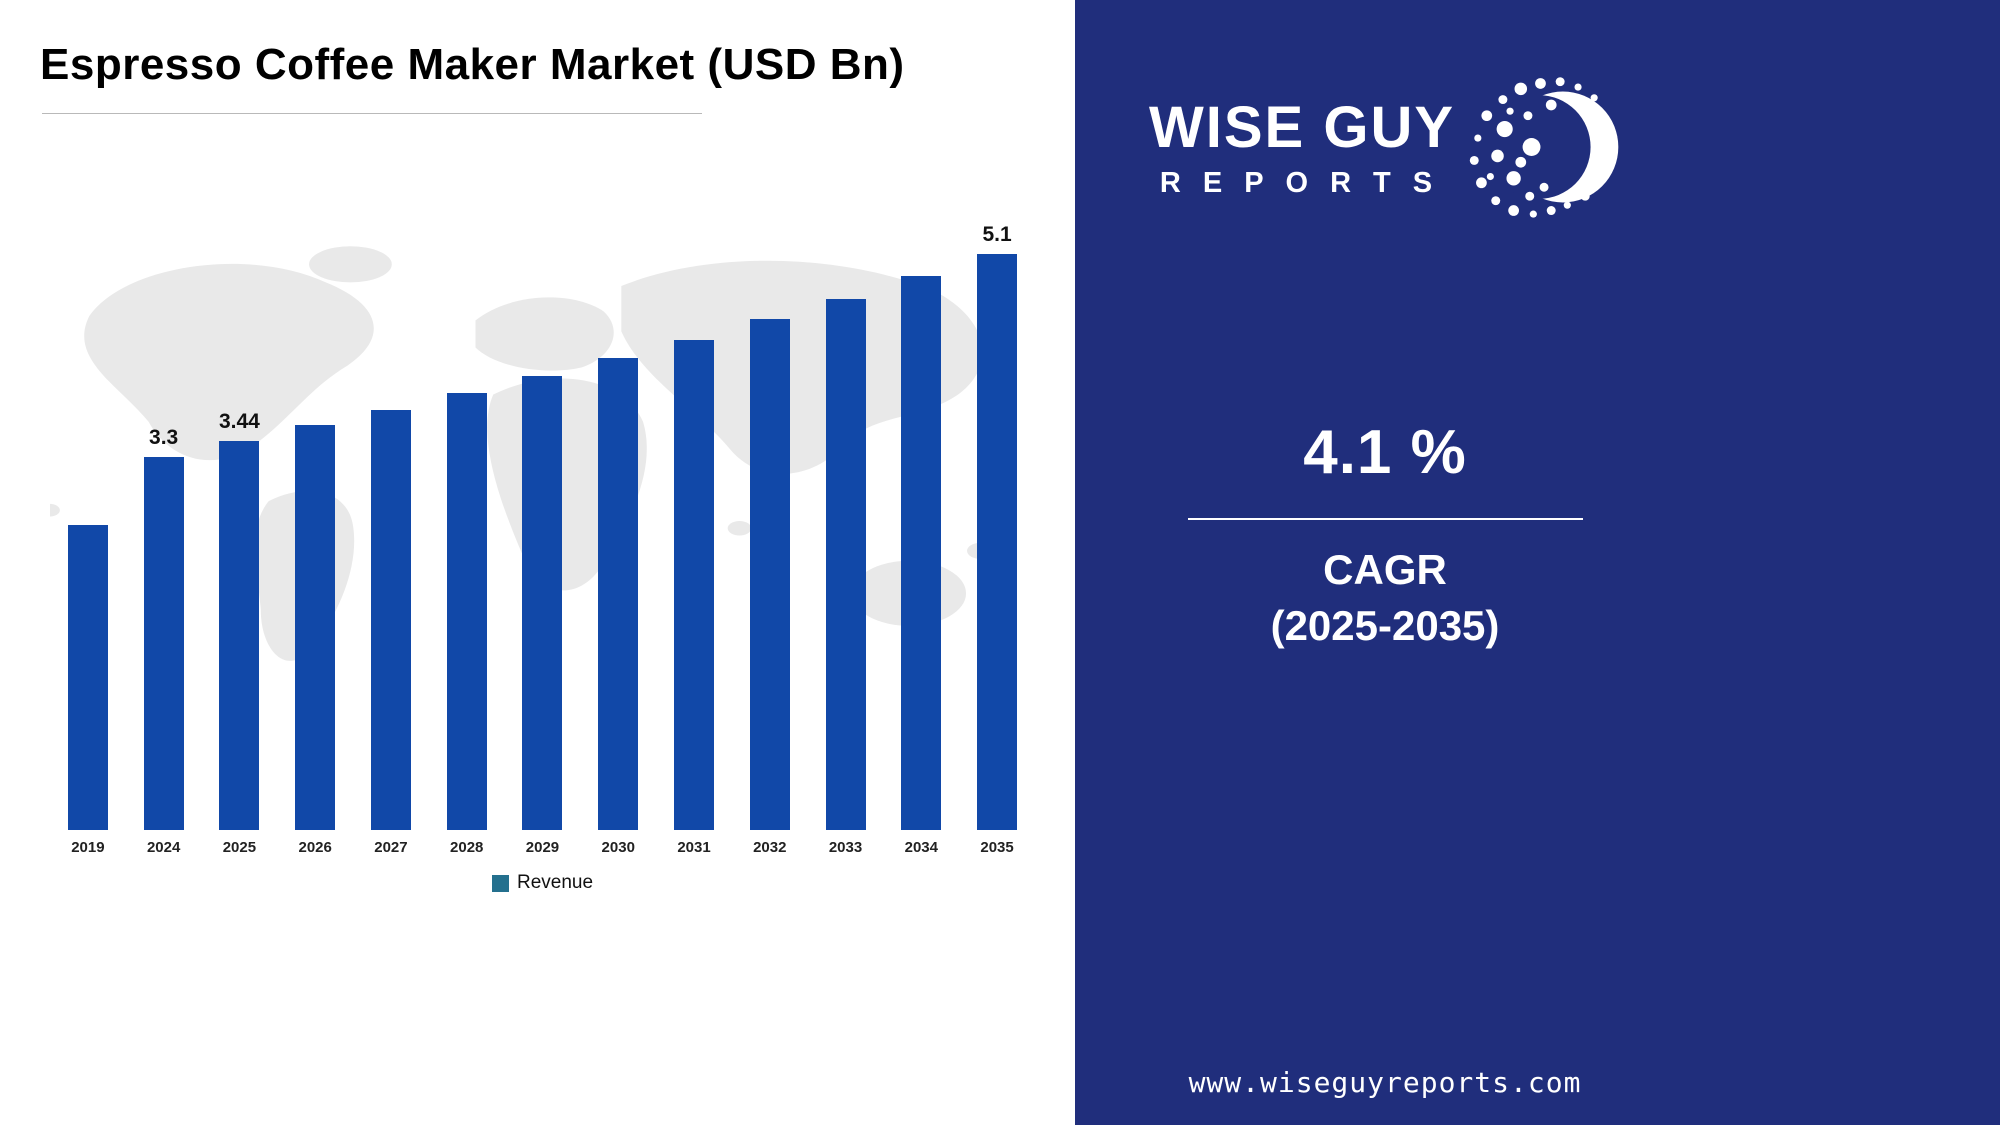 The width and height of the screenshot is (2000, 1125). What do you see at coordinates (1302, 127) in the screenshot?
I see `brand-name: WISE GUY` at bounding box center [1302, 127].